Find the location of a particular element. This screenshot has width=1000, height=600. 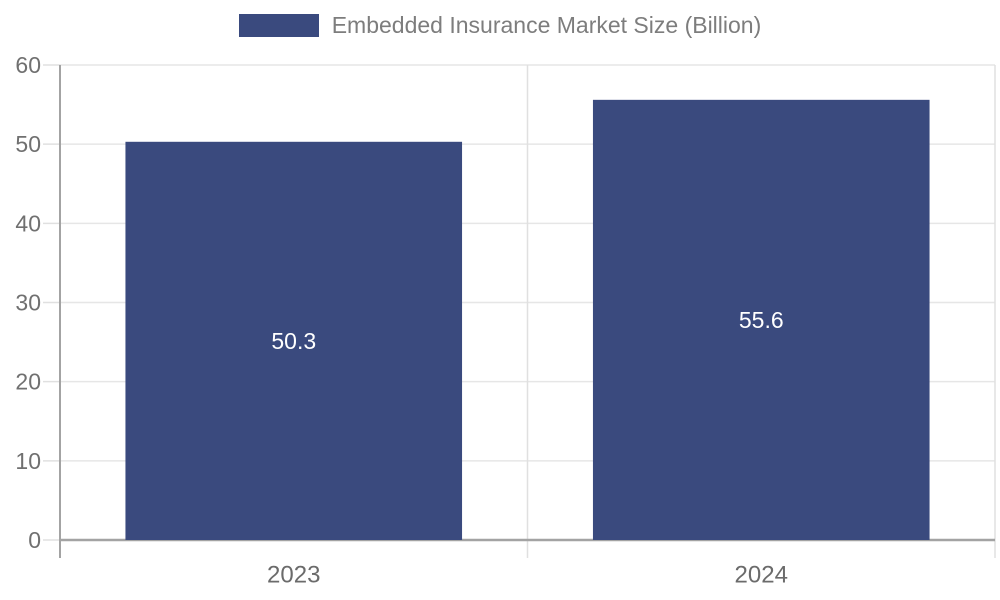

y-tick-label: 60 is located at coordinates (28, 65).